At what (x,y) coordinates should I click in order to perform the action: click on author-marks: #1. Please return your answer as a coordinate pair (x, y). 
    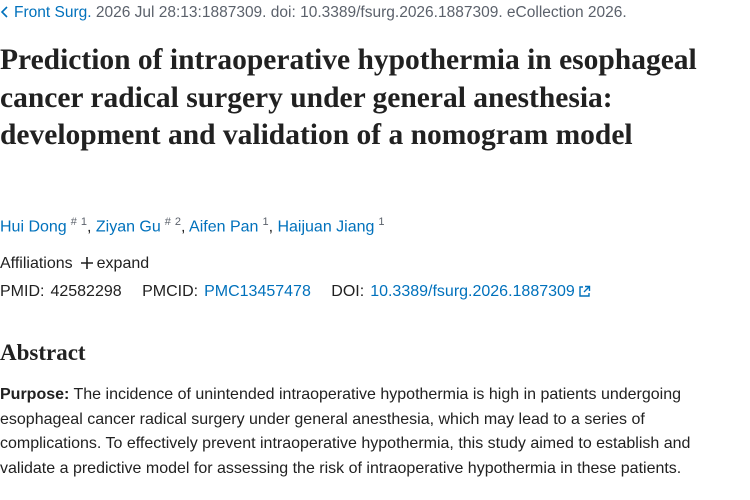
    Looking at the image, I should click on (79, 222).